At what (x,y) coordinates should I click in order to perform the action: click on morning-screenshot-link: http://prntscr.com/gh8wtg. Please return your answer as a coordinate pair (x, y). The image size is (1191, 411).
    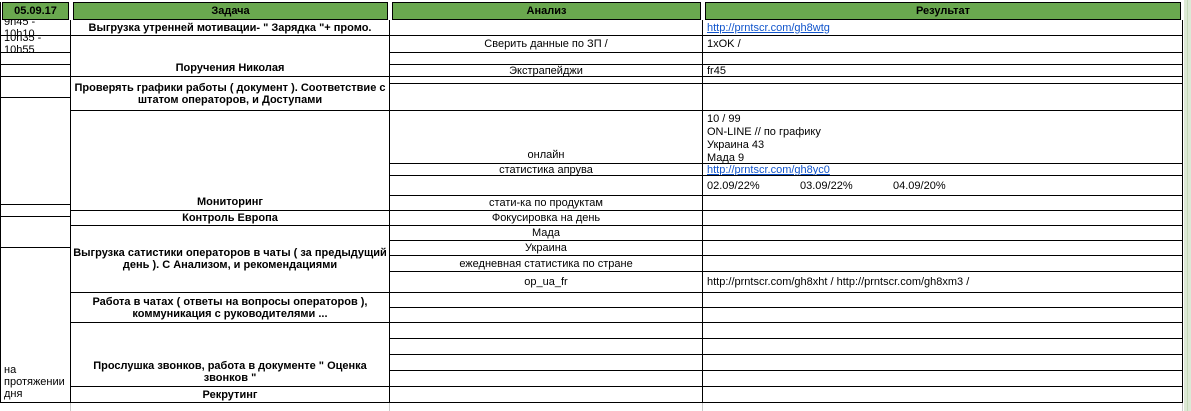
    Looking at the image, I should click on (768, 27).